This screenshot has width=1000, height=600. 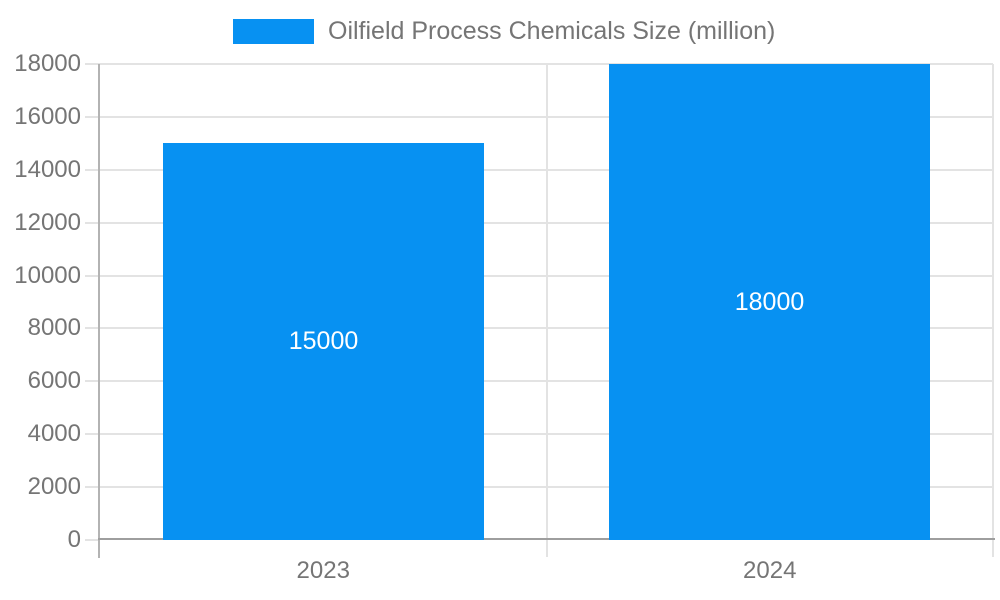 What do you see at coordinates (770, 570) in the screenshot?
I see `x-axis-label: 2024` at bounding box center [770, 570].